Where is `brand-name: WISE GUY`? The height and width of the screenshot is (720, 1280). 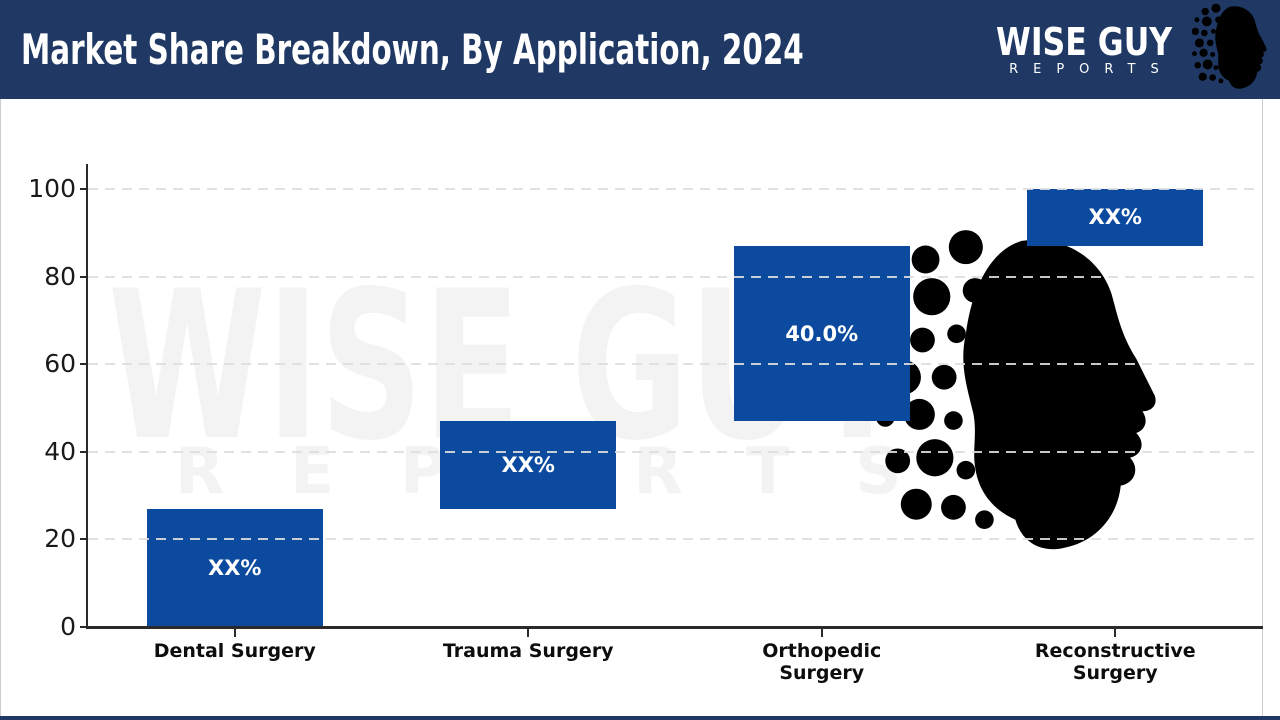 brand-name: WISE GUY is located at coordinates (1083, 41).